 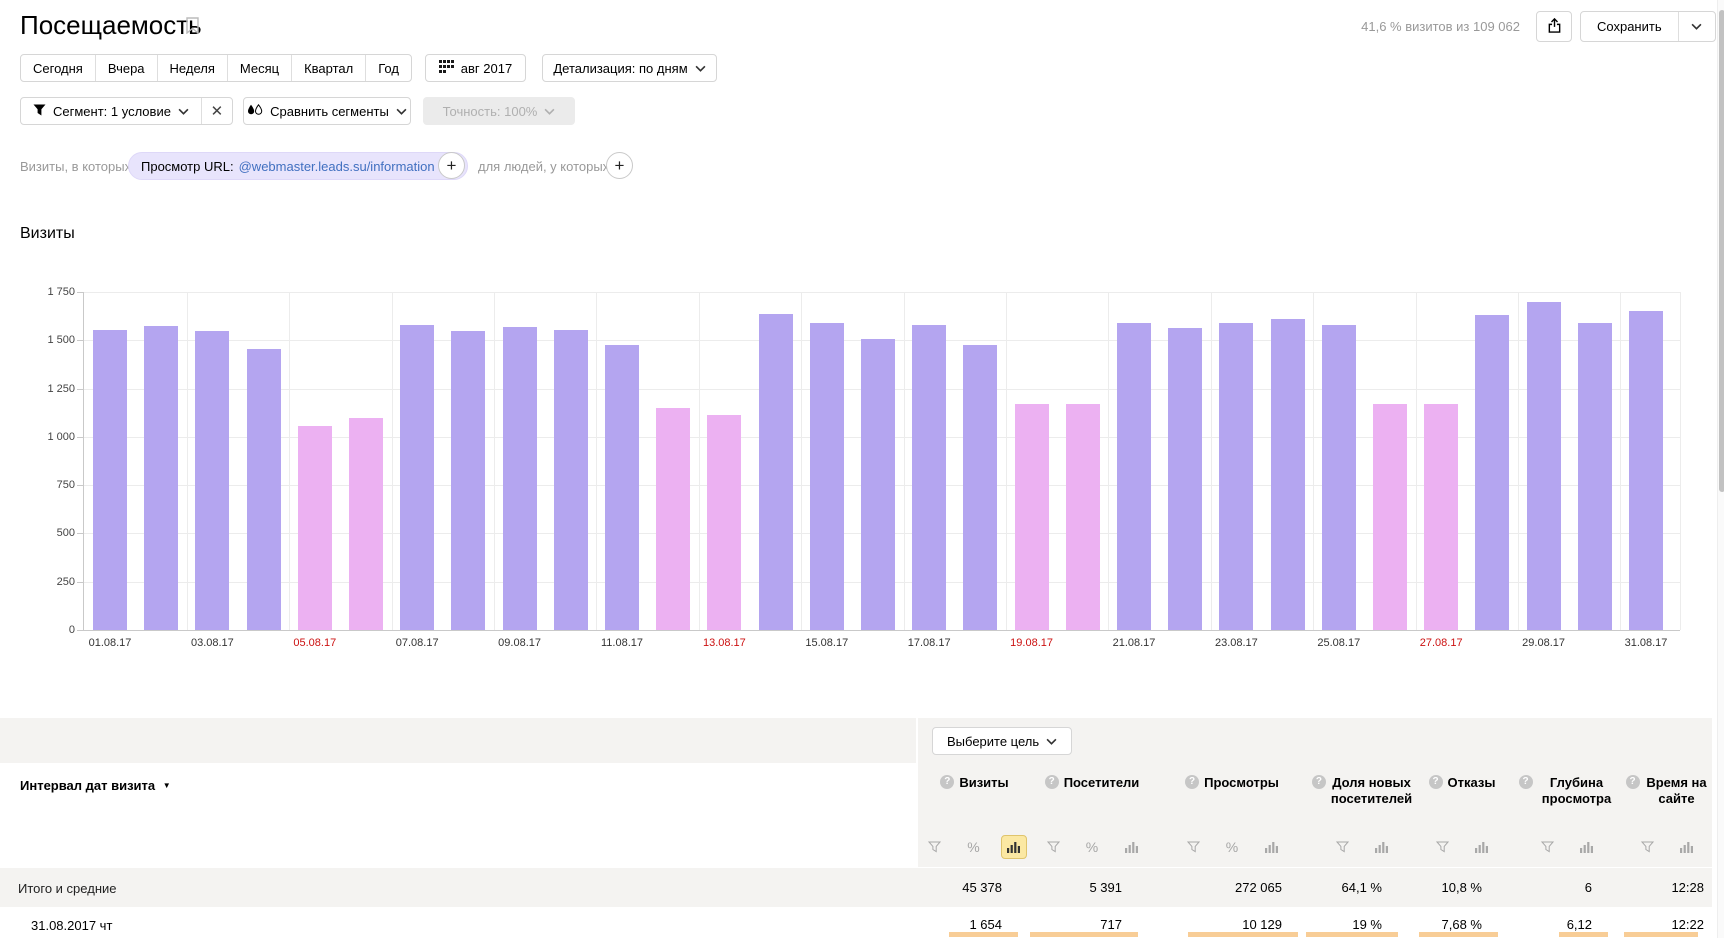 I want to click on visits-condition-prefix: Визиты, в которых, so click(x=76, y=166).